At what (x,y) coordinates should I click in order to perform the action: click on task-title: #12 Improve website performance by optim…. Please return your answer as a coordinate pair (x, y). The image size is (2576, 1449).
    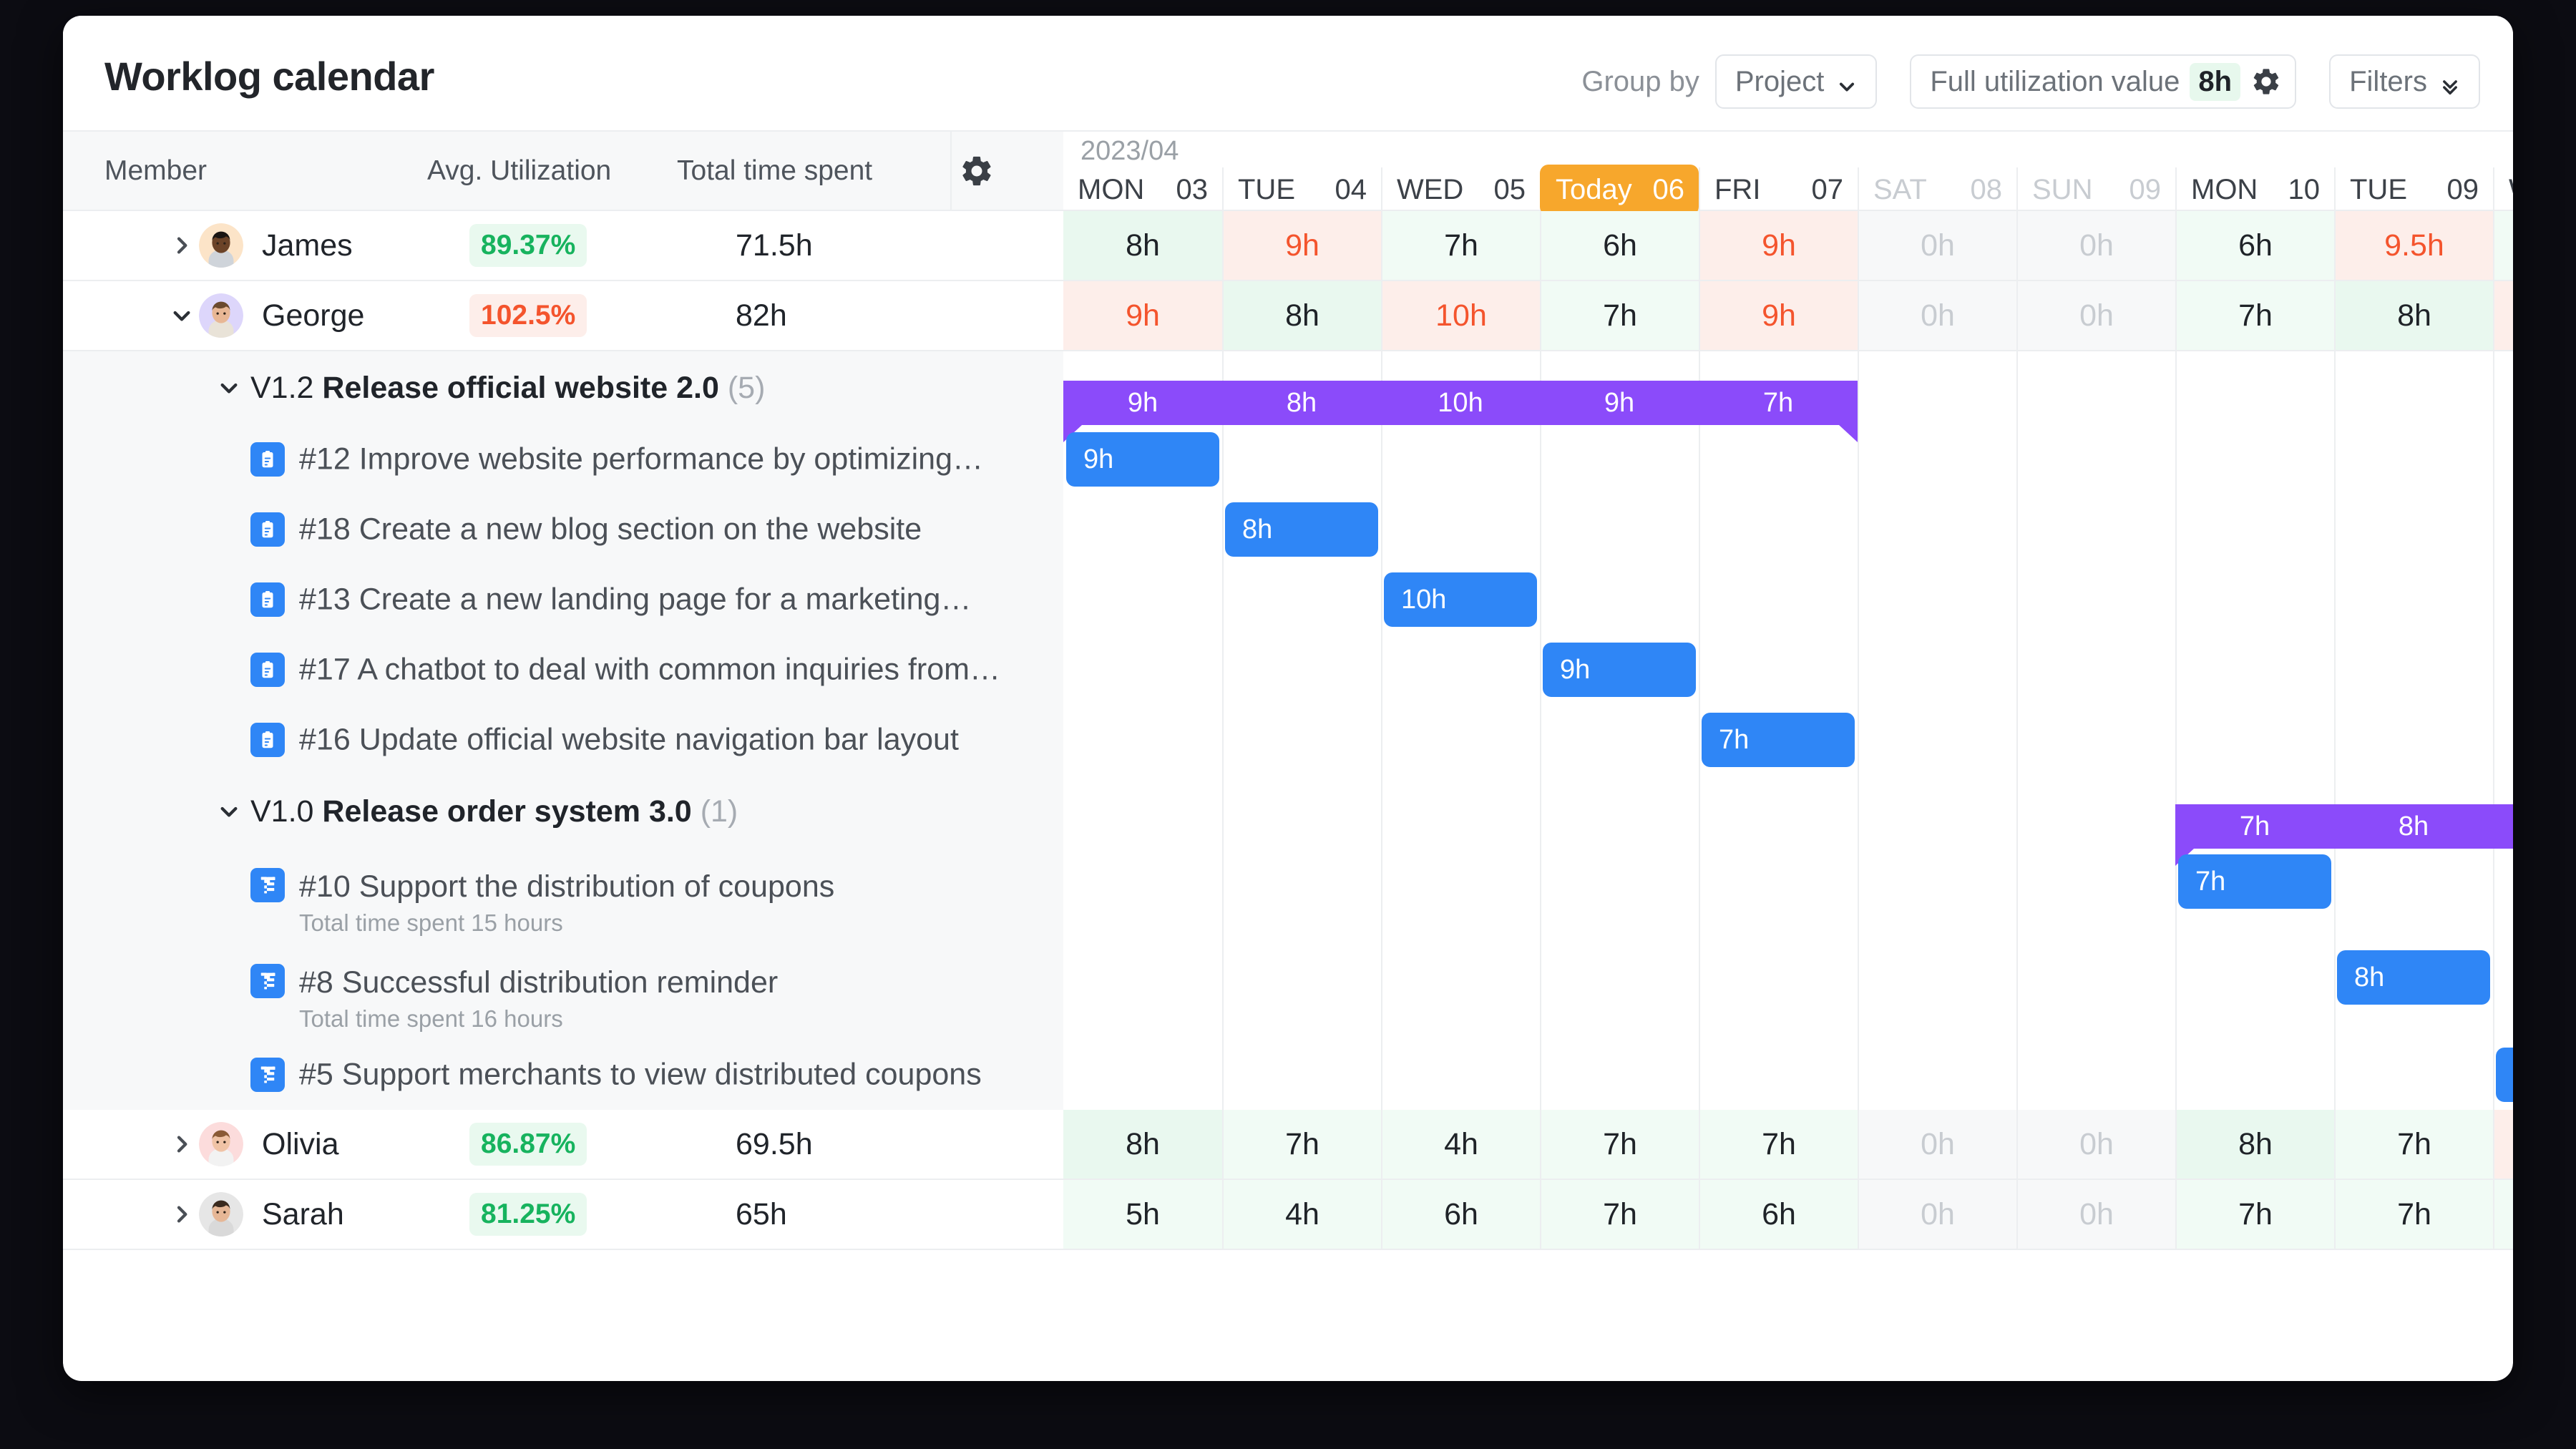
    Looking at the image, I should click on (641, 459).